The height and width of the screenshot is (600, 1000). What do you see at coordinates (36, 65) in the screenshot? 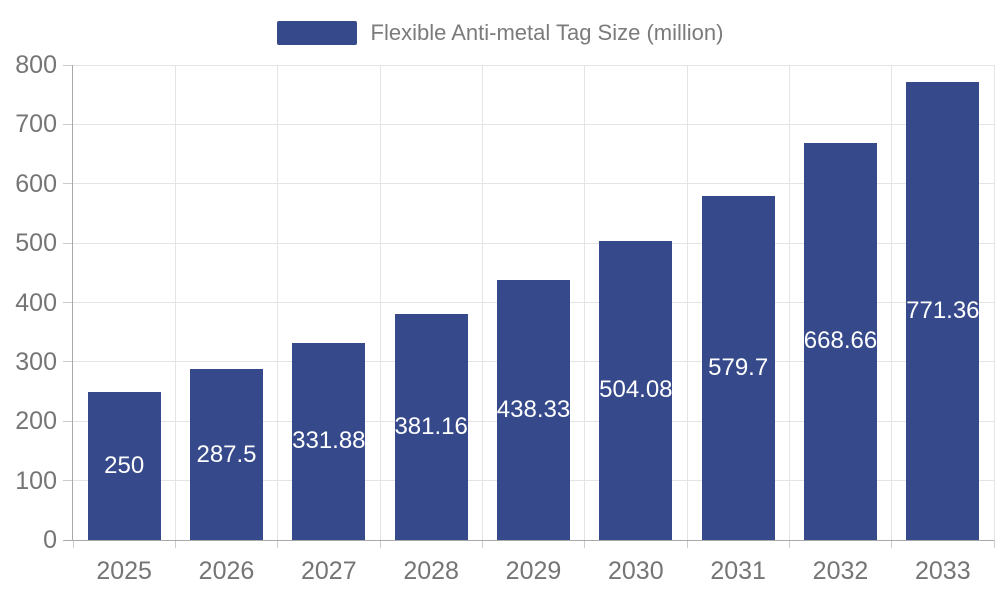
I see `y-axis-tick-label: 800` at bounding box center [36, 65].